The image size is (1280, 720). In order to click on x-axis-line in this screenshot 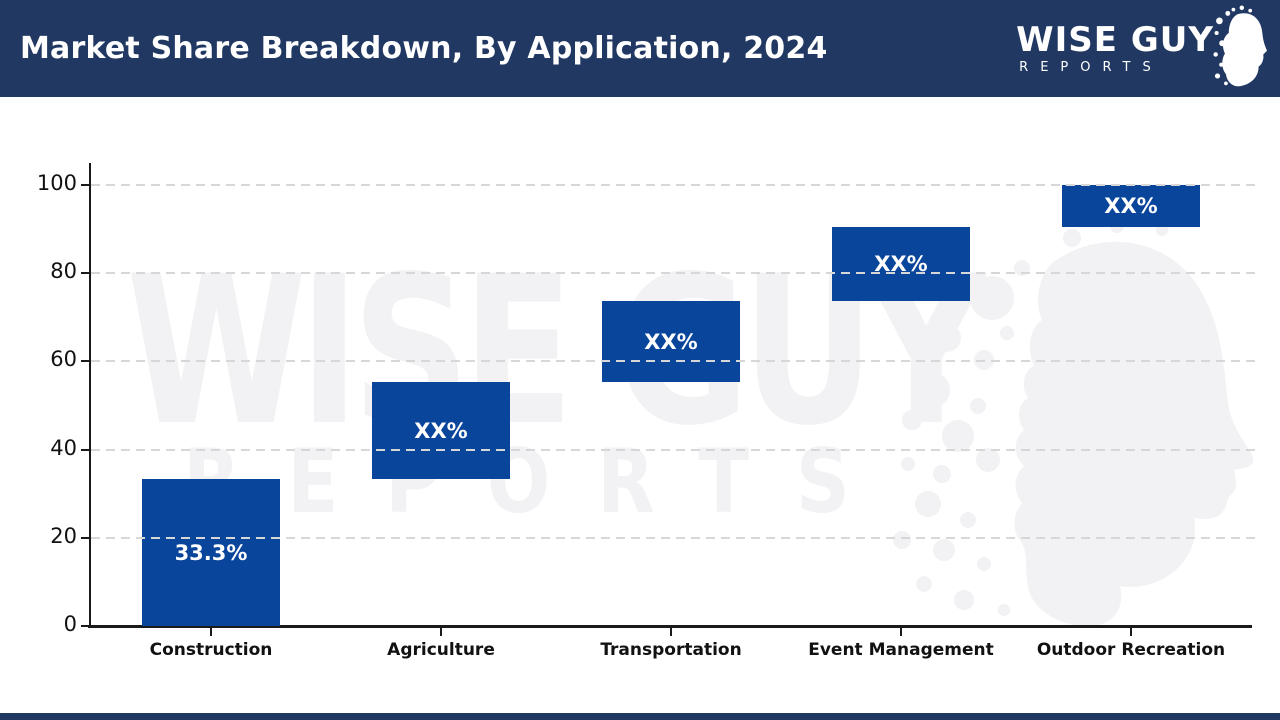, I will do `click(670, 626)`.